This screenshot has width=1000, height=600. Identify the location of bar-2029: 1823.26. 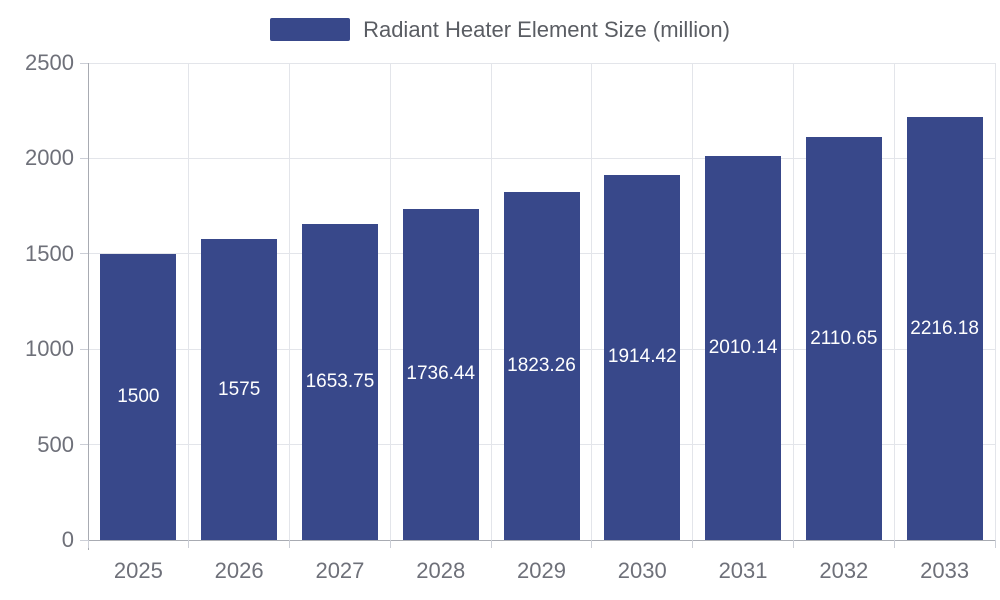
(541, 366).